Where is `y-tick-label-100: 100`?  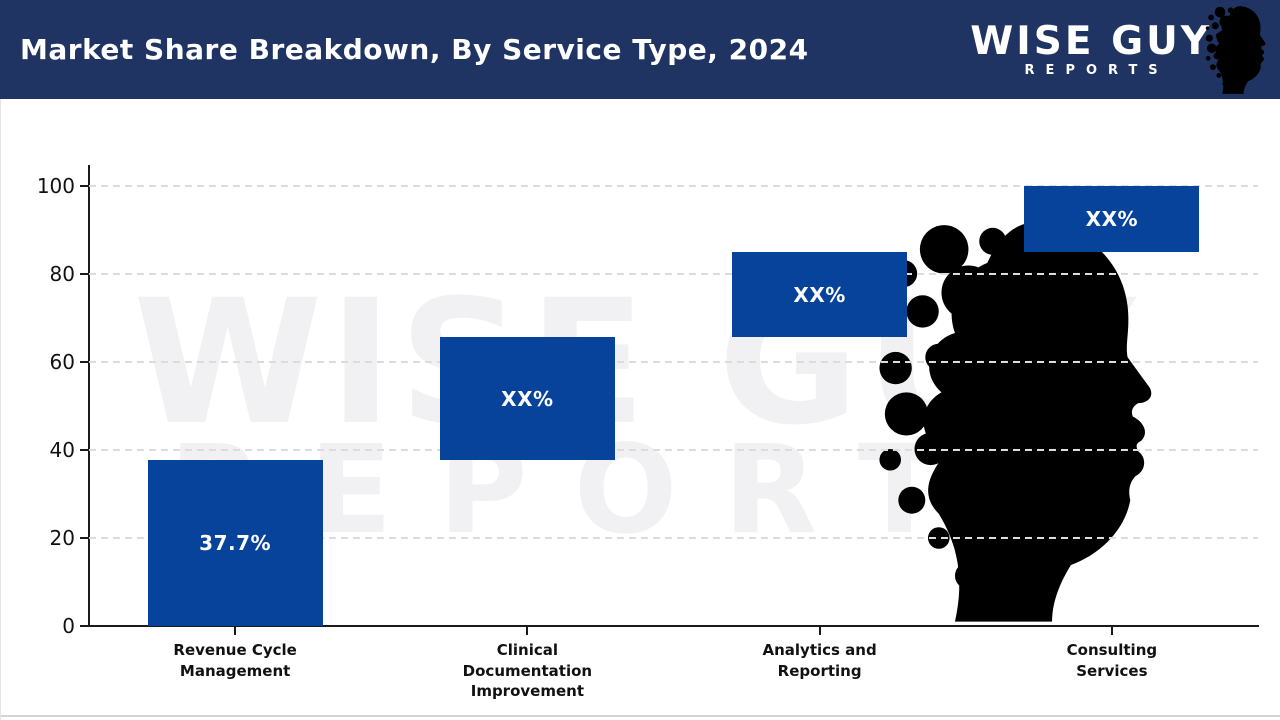
y-tick-label-100: 100 is located at coordinates (55, 185).